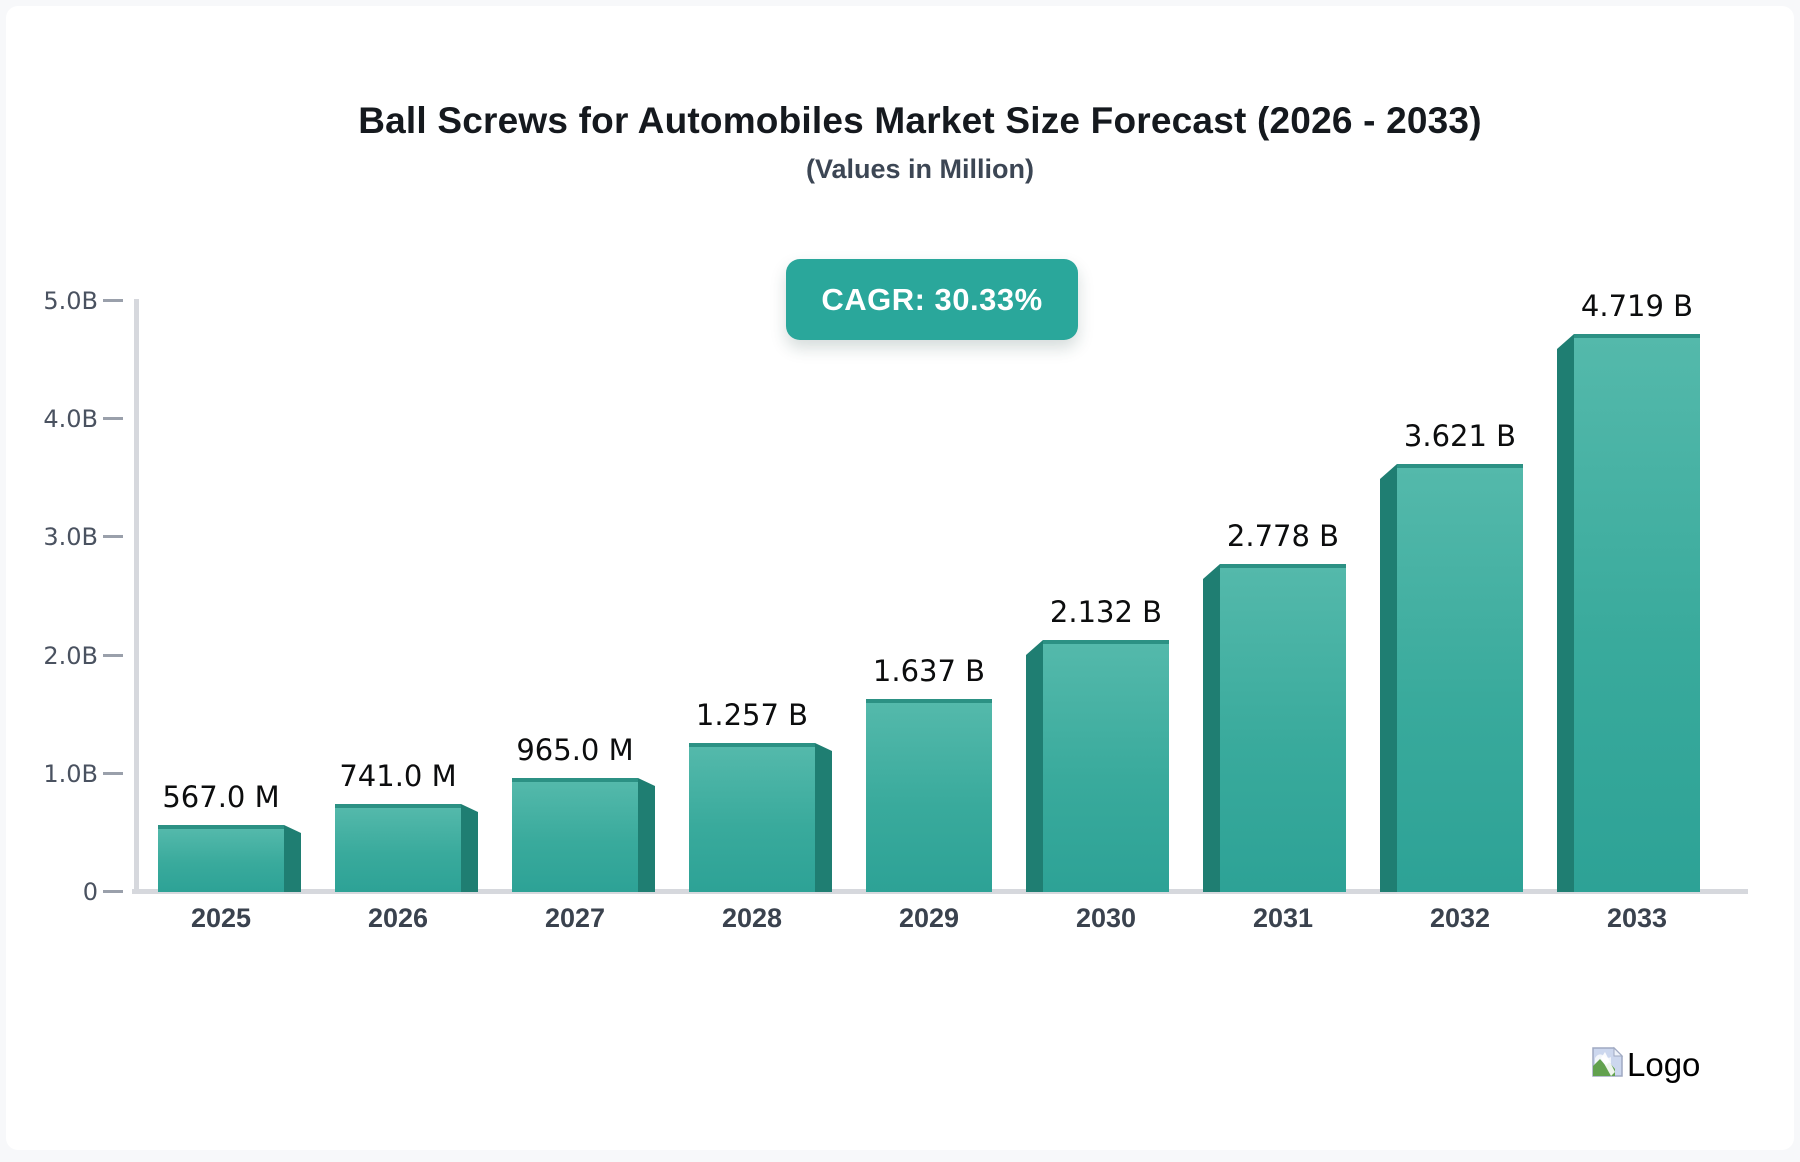 The width and height of the screenshot is (1800, 1162). What do you see at coordinates (929, 671) in the screenshot?
I see `bar-value-label-2029: 1.637 B` at bounding box center [929, 671].